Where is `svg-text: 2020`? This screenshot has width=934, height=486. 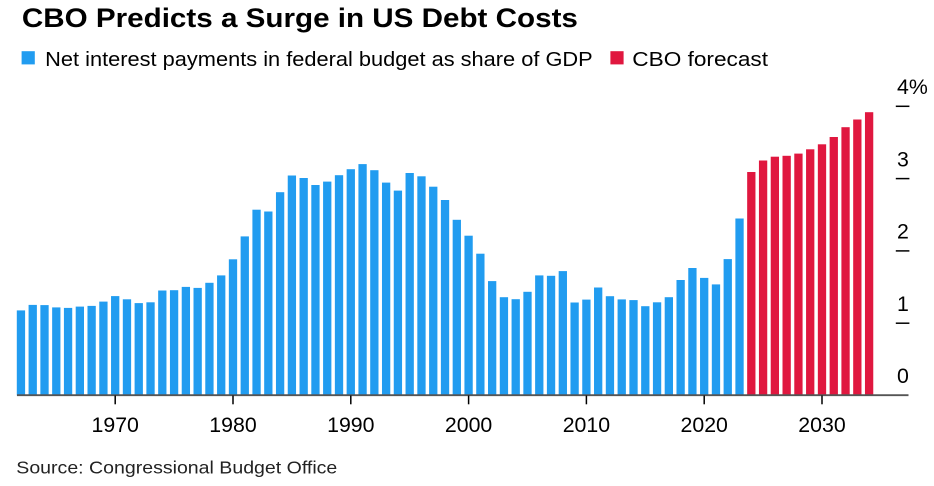 svg-text: 2020 is located at coordinates (705, 425).